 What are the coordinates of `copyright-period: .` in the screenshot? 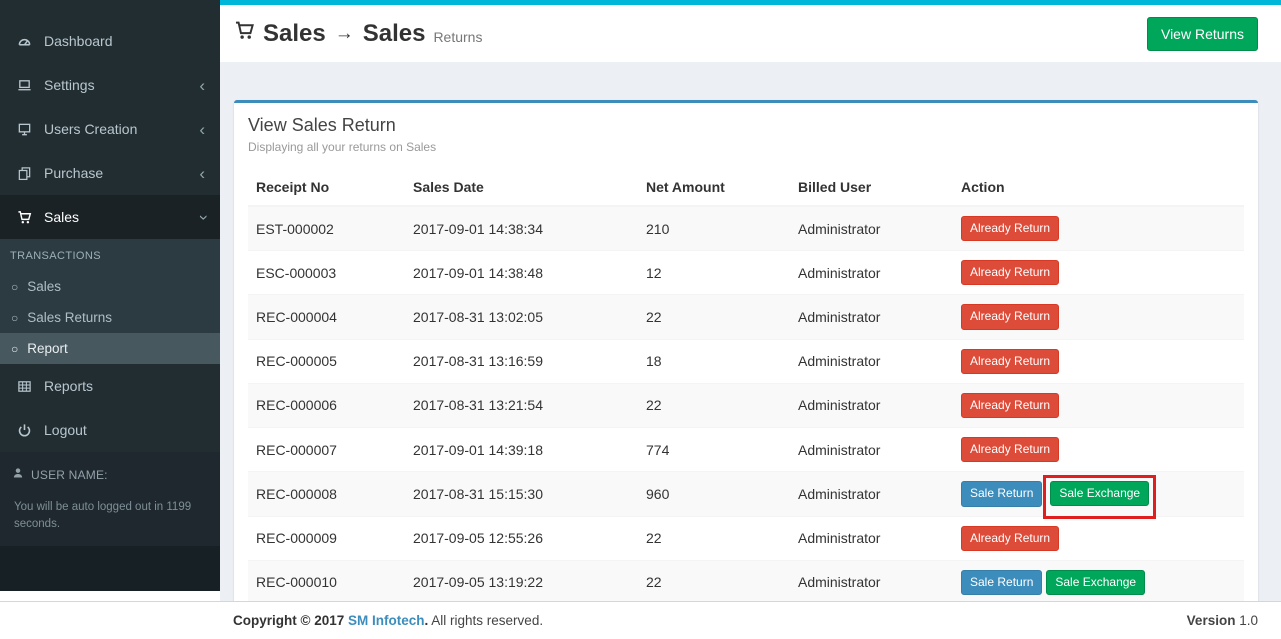 It's located at (426, 620).